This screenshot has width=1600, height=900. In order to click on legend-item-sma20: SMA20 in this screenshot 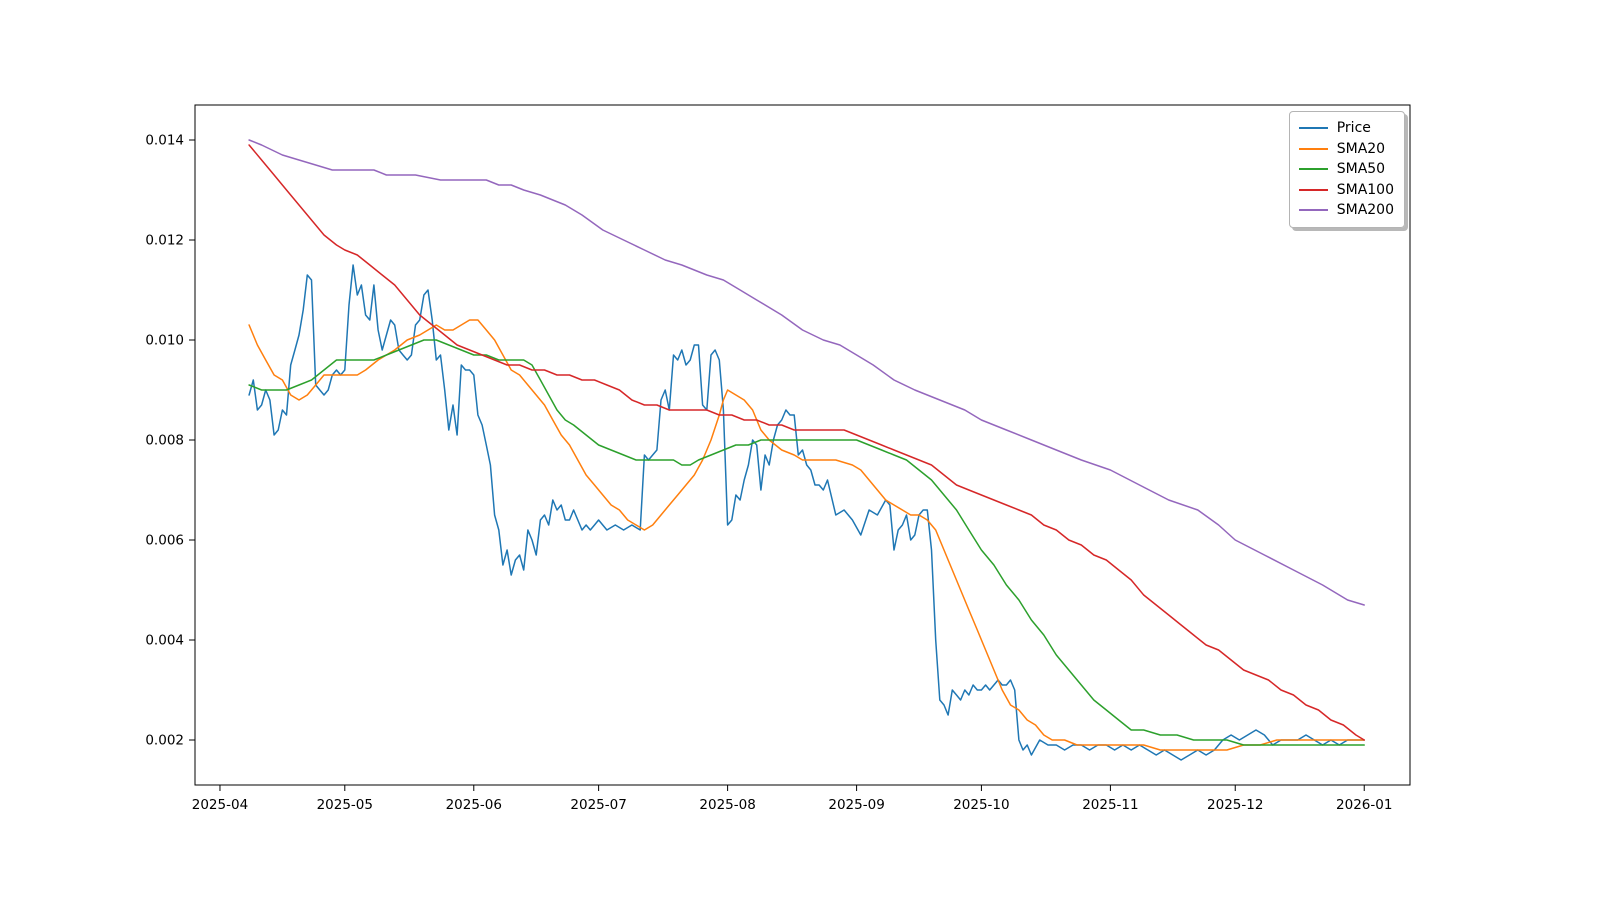, I will do `click(1346, 149)`.